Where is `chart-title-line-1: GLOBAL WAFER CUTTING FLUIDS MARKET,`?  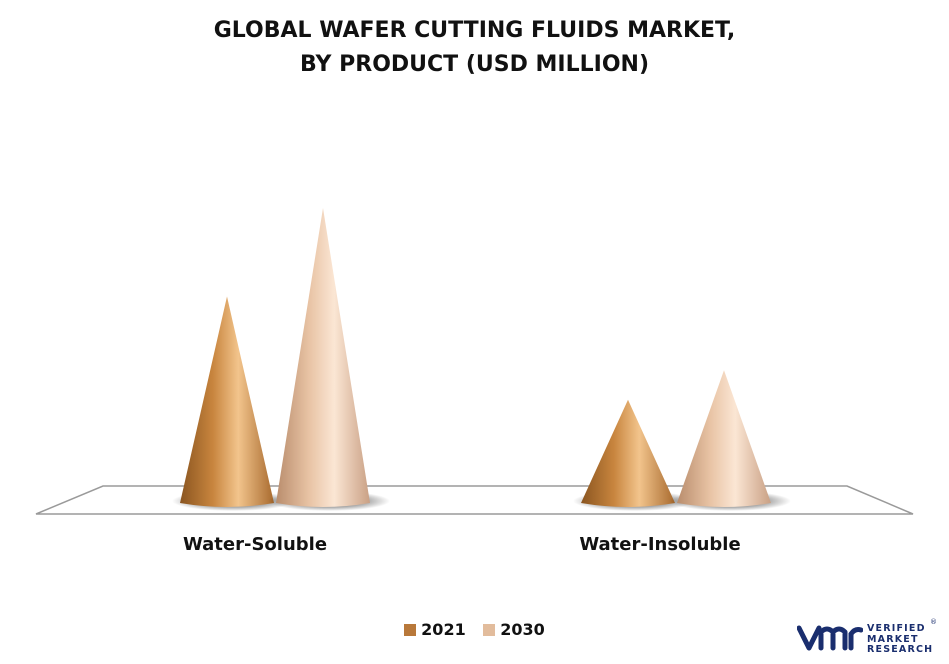 chart-title-line-1: GLOBAL WAFER CUTTING FLUIDS MARKET, is located at coordinates (474, 30).